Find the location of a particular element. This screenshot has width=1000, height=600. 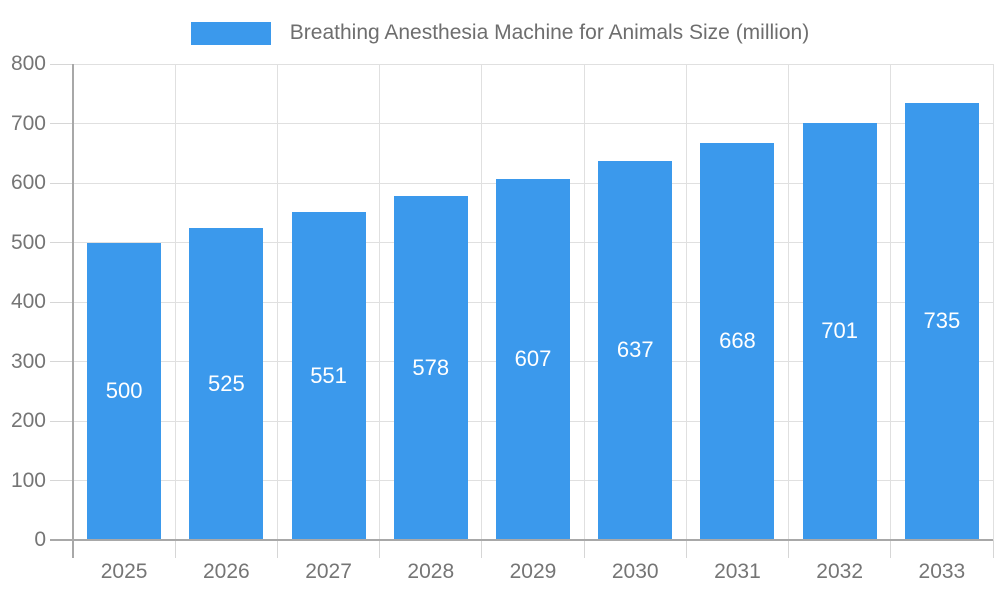

x-axis-label-2029: 2029 is located at coordinates (533, 571).